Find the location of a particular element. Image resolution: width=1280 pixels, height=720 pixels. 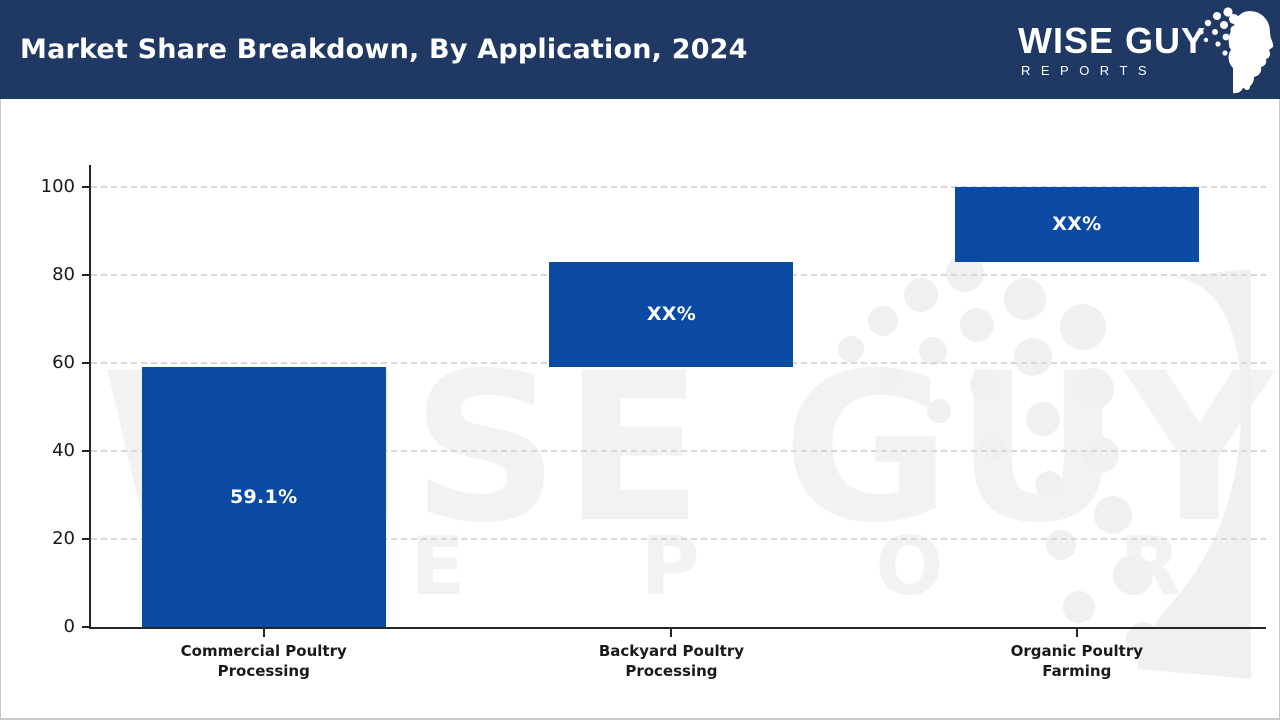

y-tick-label-60: 60 is located at coordinates (63, 362).